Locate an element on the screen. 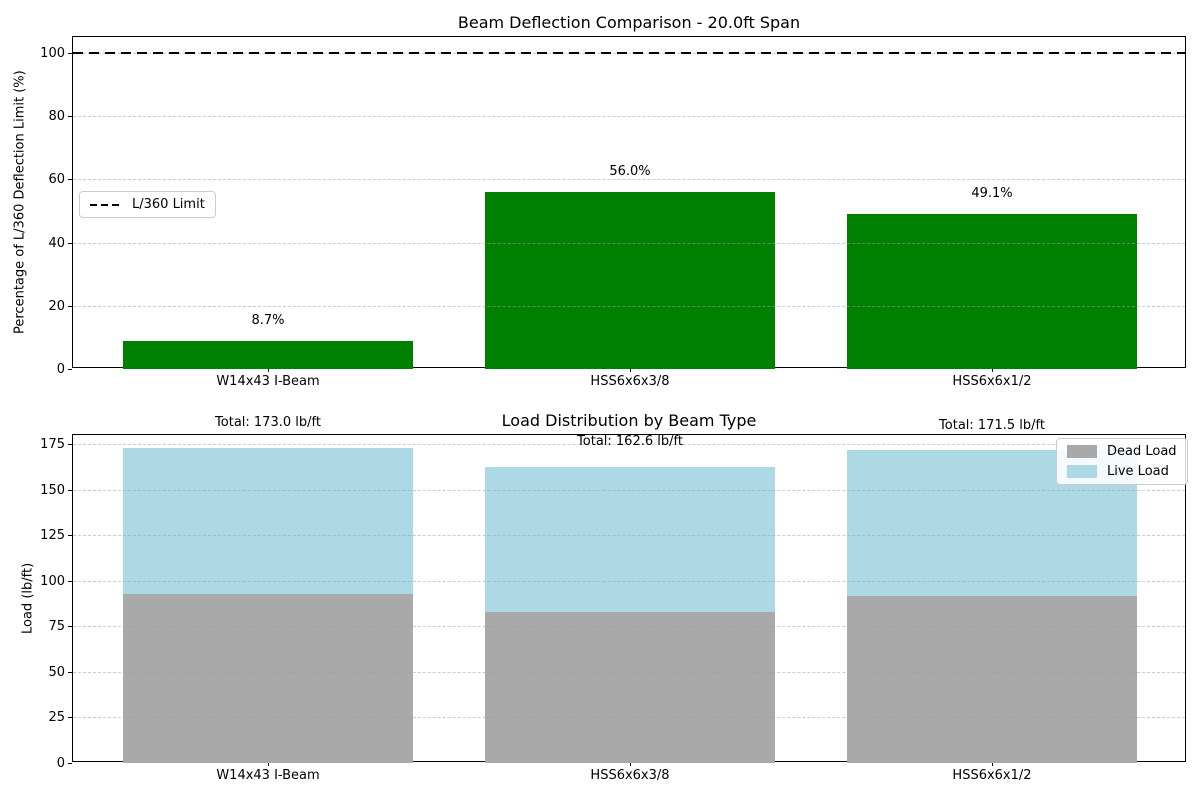  deflection-chart-title: Beam Deflection Comparison - 20.0ft Span is located at coordinates (629, 22).